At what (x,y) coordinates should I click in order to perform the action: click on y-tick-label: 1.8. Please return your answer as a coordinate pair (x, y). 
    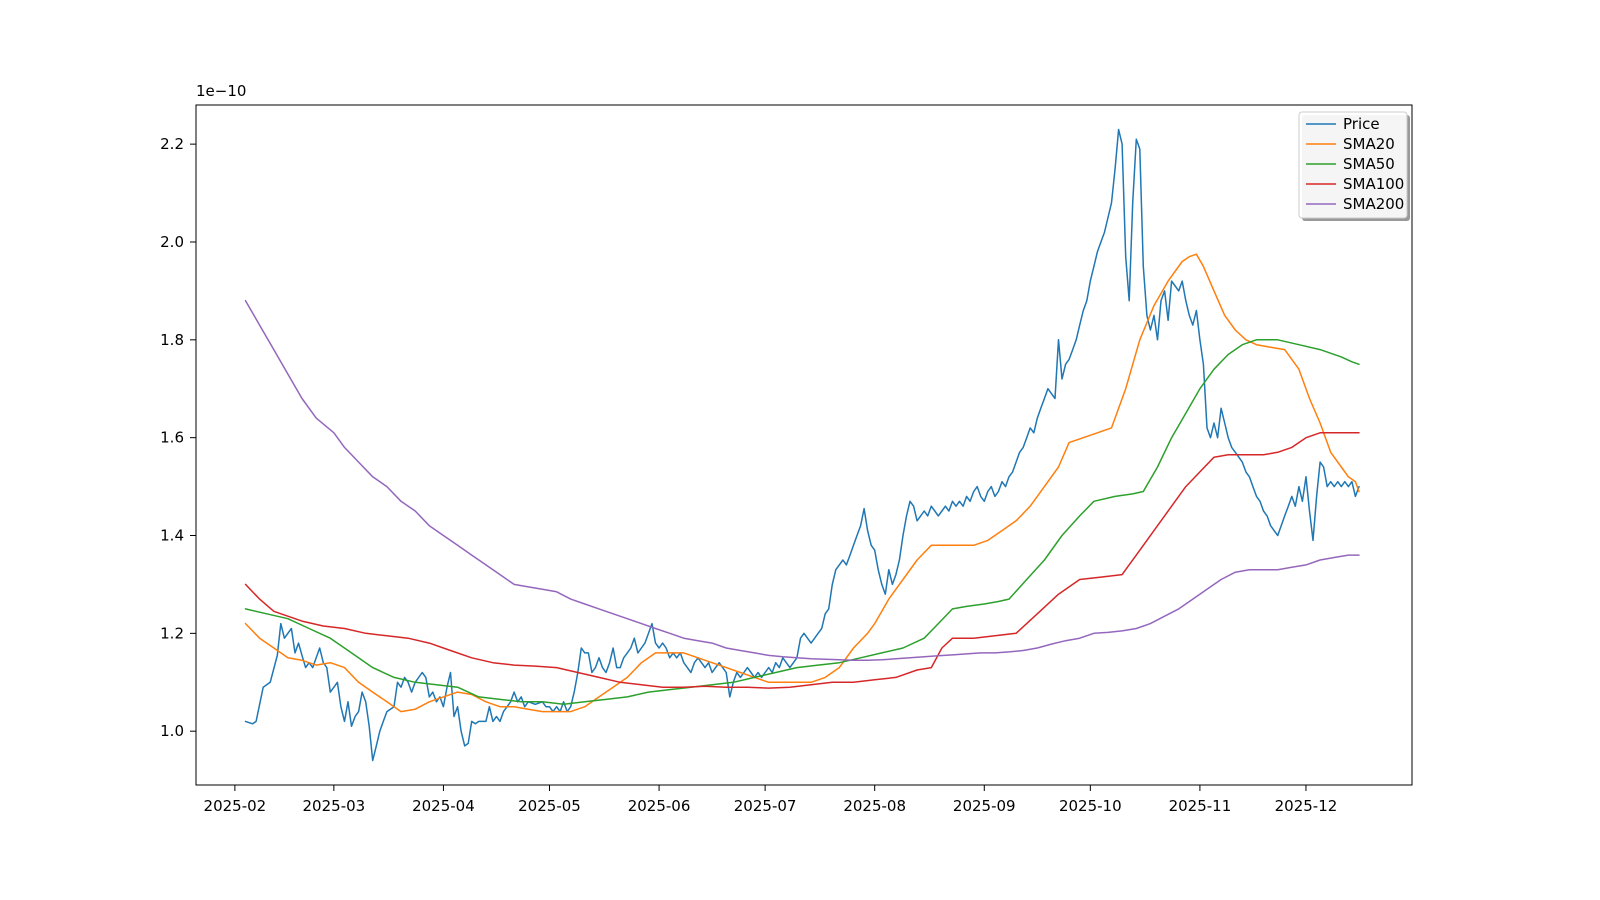
    Looking at the image, I should click on (172, 340).